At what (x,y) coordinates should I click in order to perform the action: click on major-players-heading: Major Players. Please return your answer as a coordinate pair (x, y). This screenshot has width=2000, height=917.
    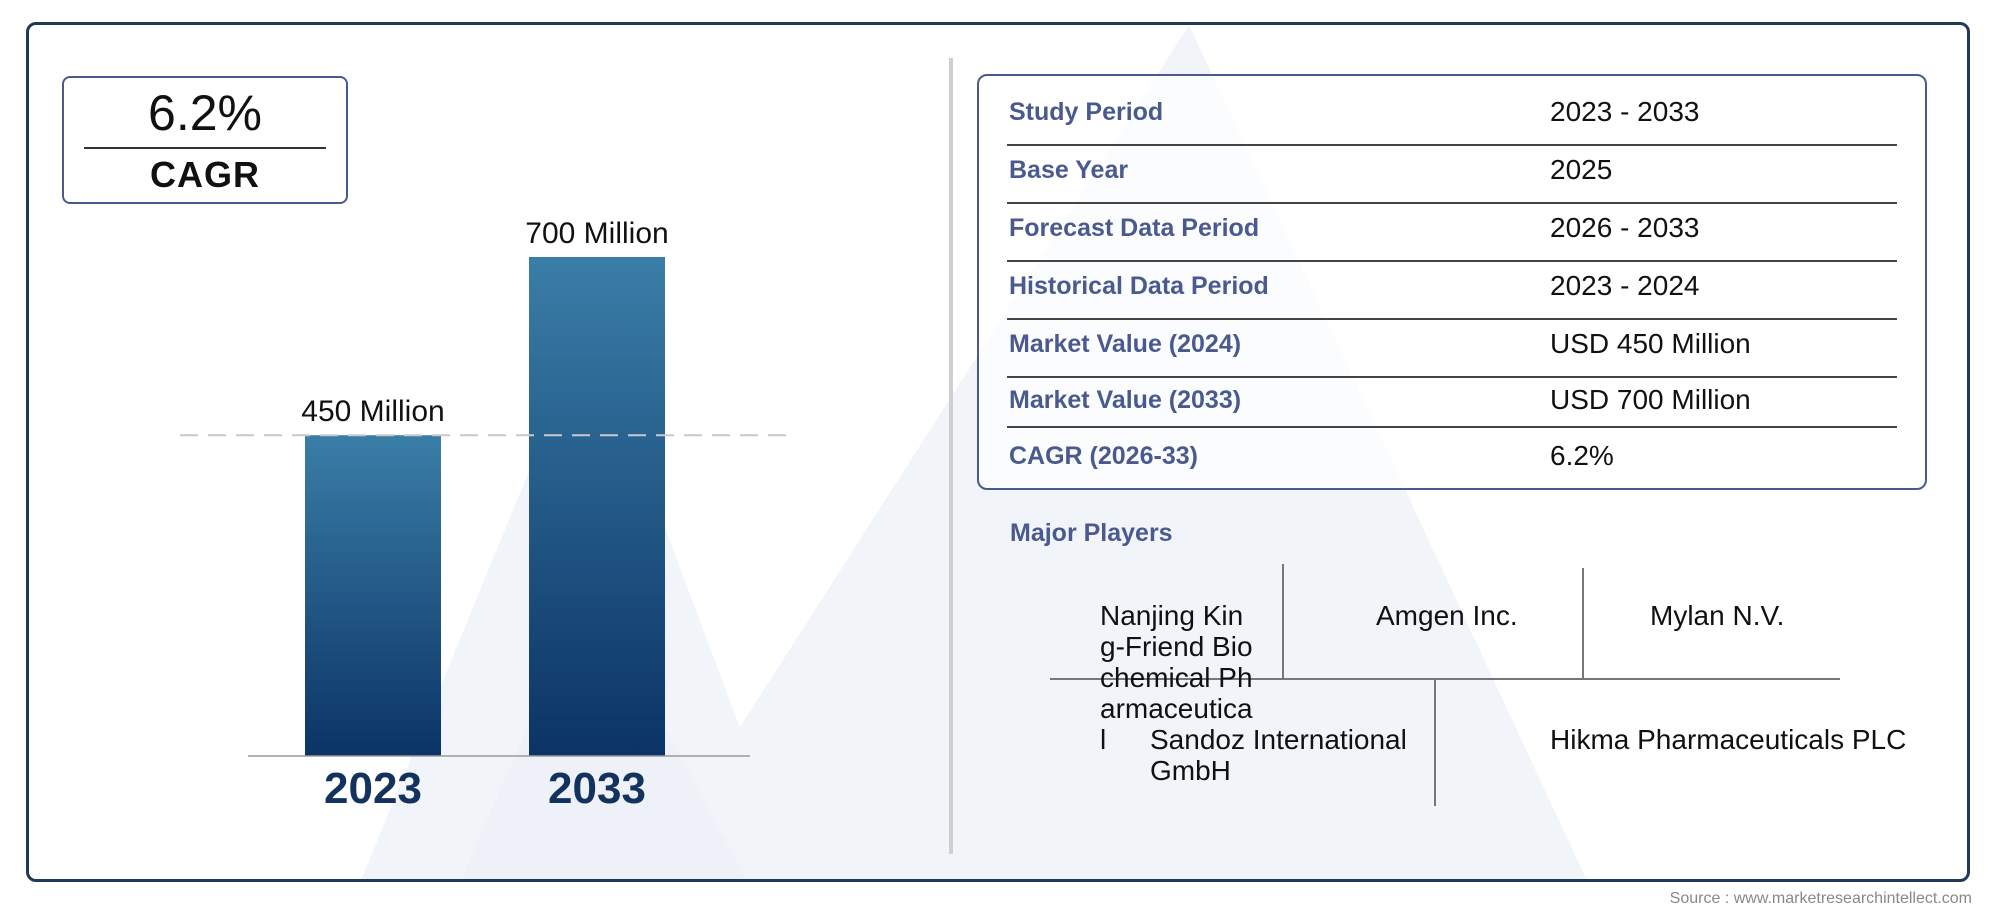
    Looking at the image, I should click on (1091, 533).